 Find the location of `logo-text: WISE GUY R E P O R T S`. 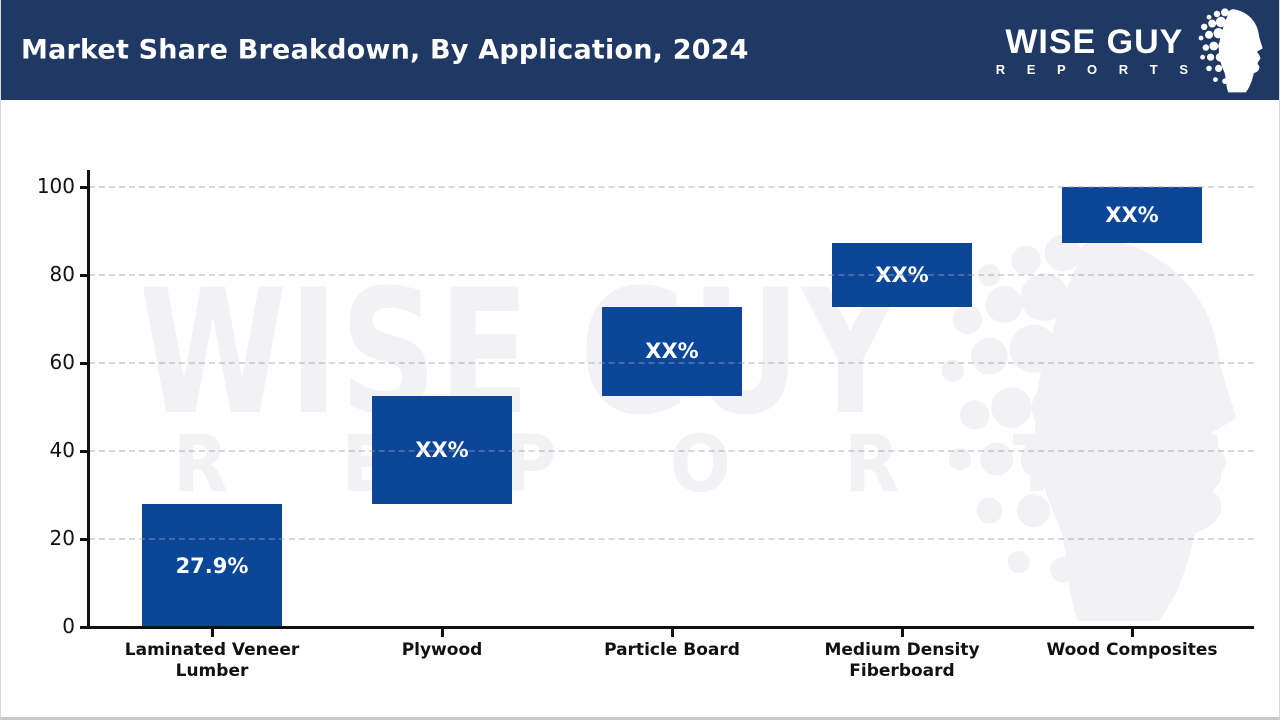

logo-text: WISE GUY R E P O R T S is located at coordinates (1094, 50).